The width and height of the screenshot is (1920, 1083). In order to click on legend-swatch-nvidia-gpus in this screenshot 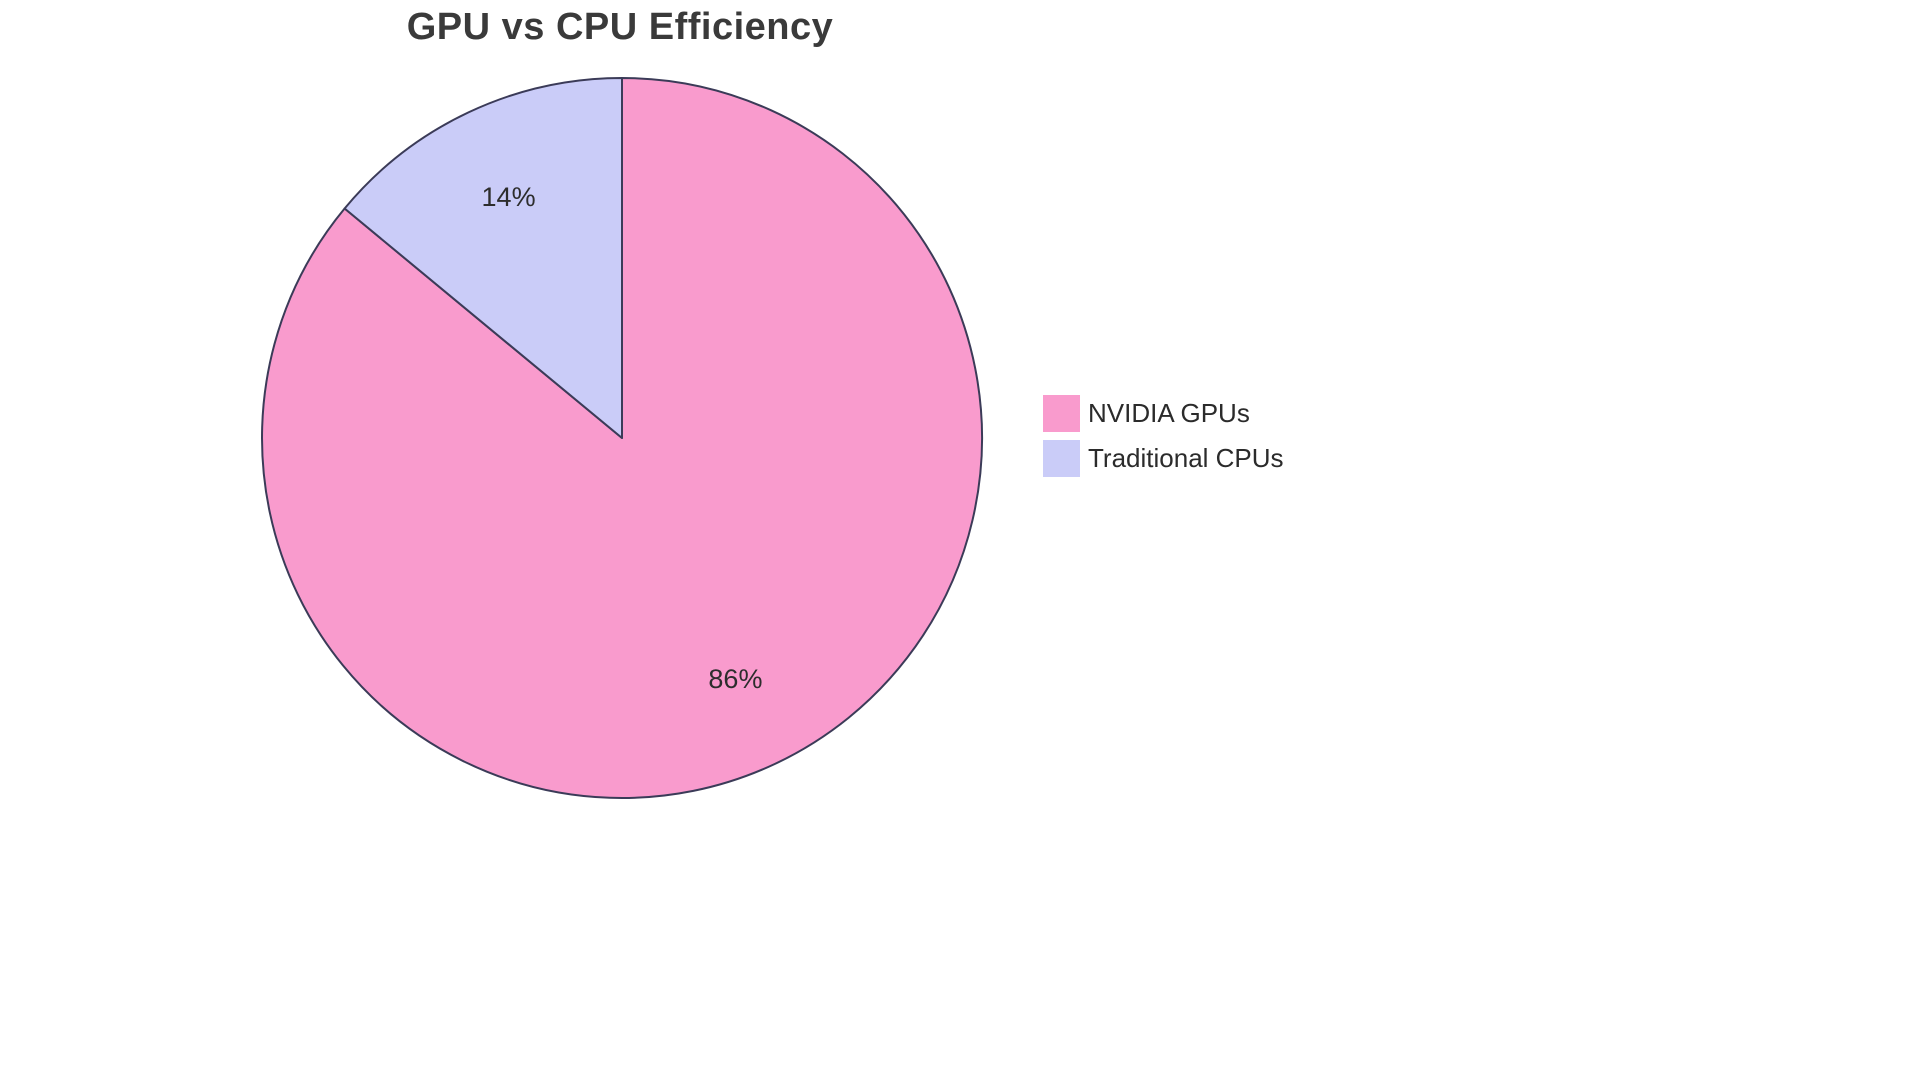, I will do `click(1061, 413)`.